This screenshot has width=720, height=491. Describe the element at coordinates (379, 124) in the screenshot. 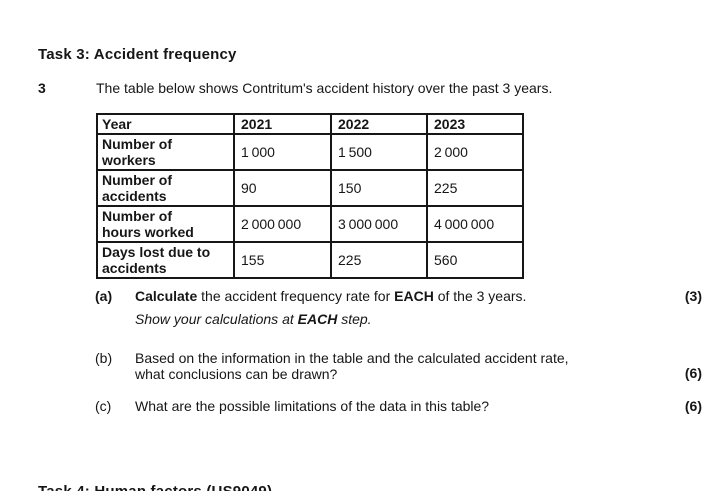

I see `table-header-2022: 2022` at that location.